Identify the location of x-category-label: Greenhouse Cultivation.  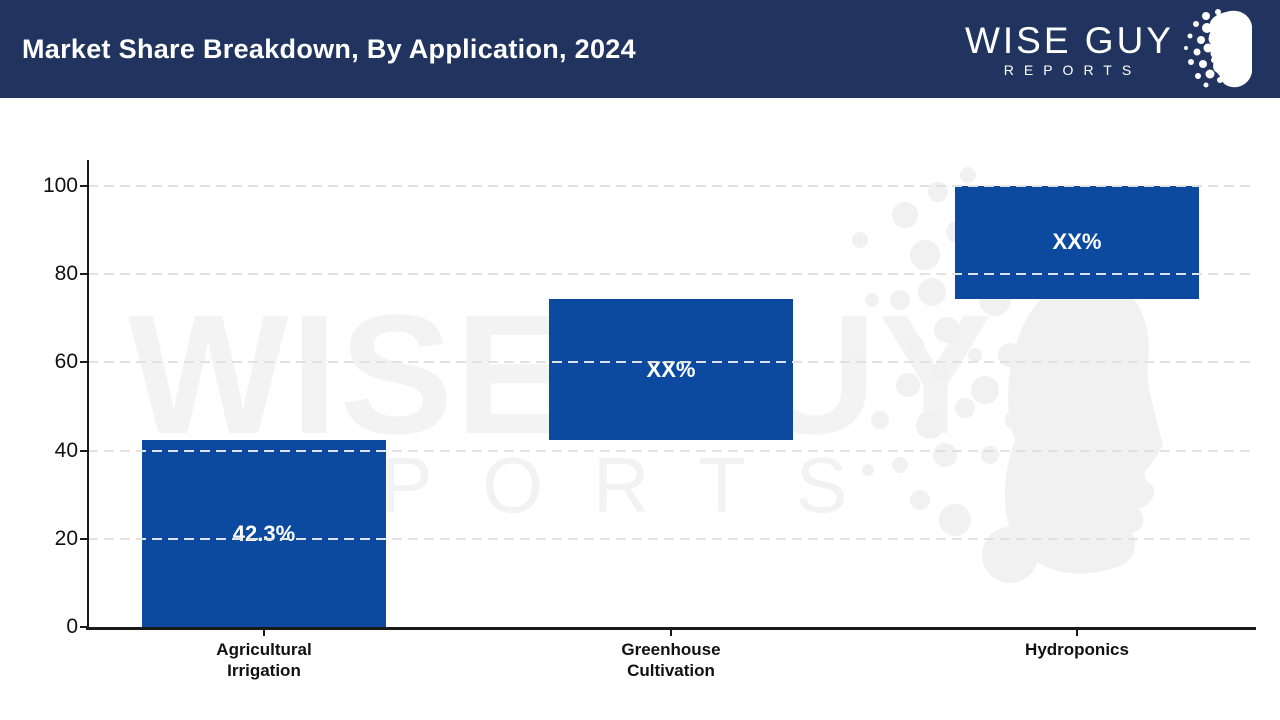
(671, 660).